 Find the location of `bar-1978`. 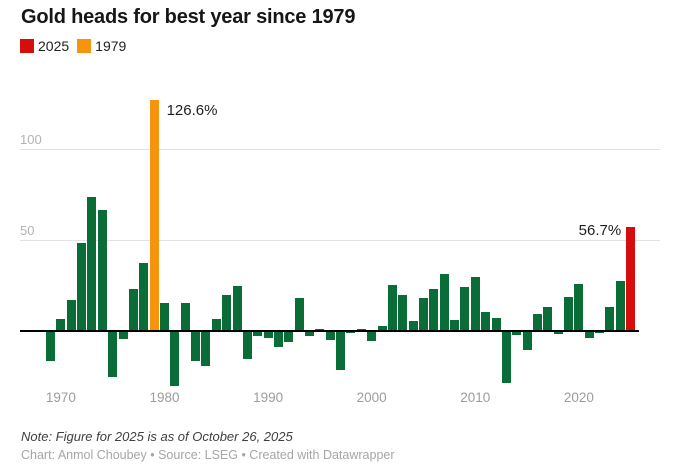

bar-1978 is located at coordinates (144, 297).